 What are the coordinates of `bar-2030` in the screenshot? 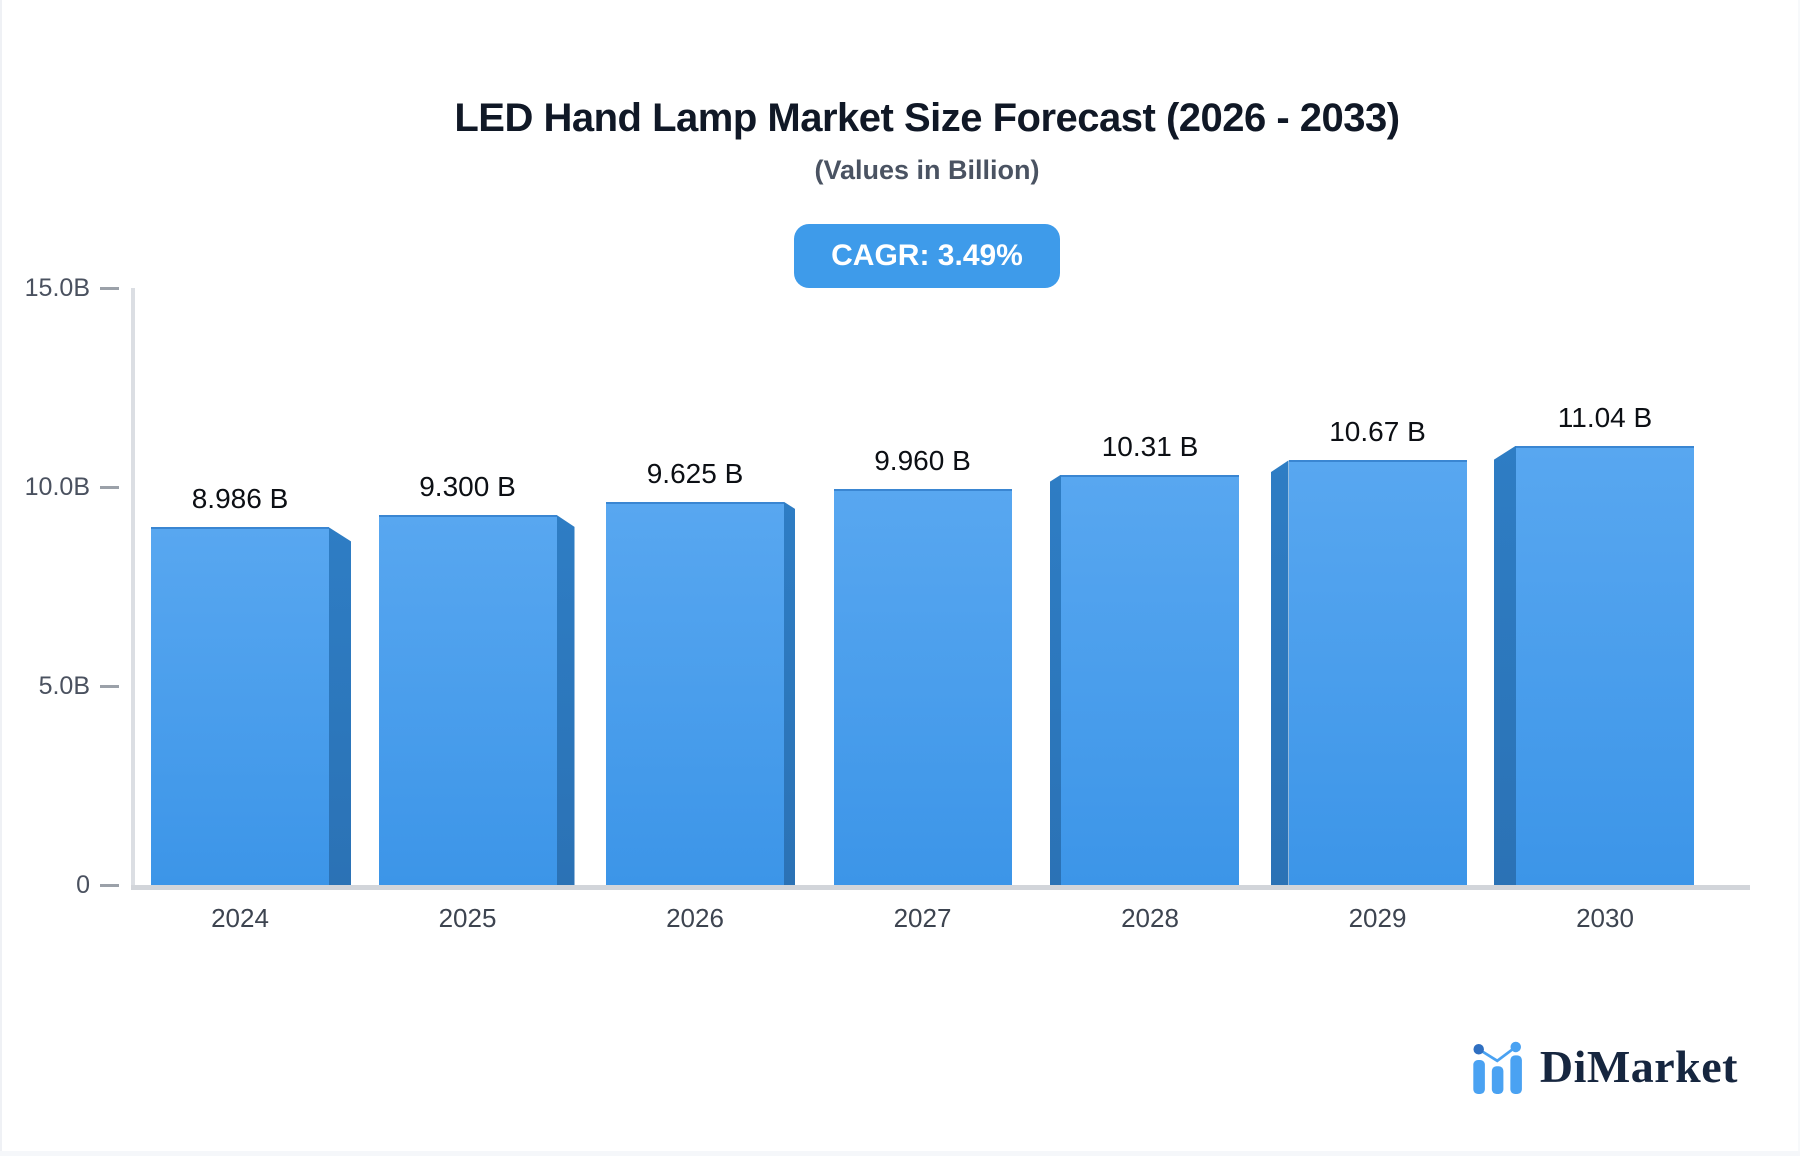 It's located at (1605, 665).